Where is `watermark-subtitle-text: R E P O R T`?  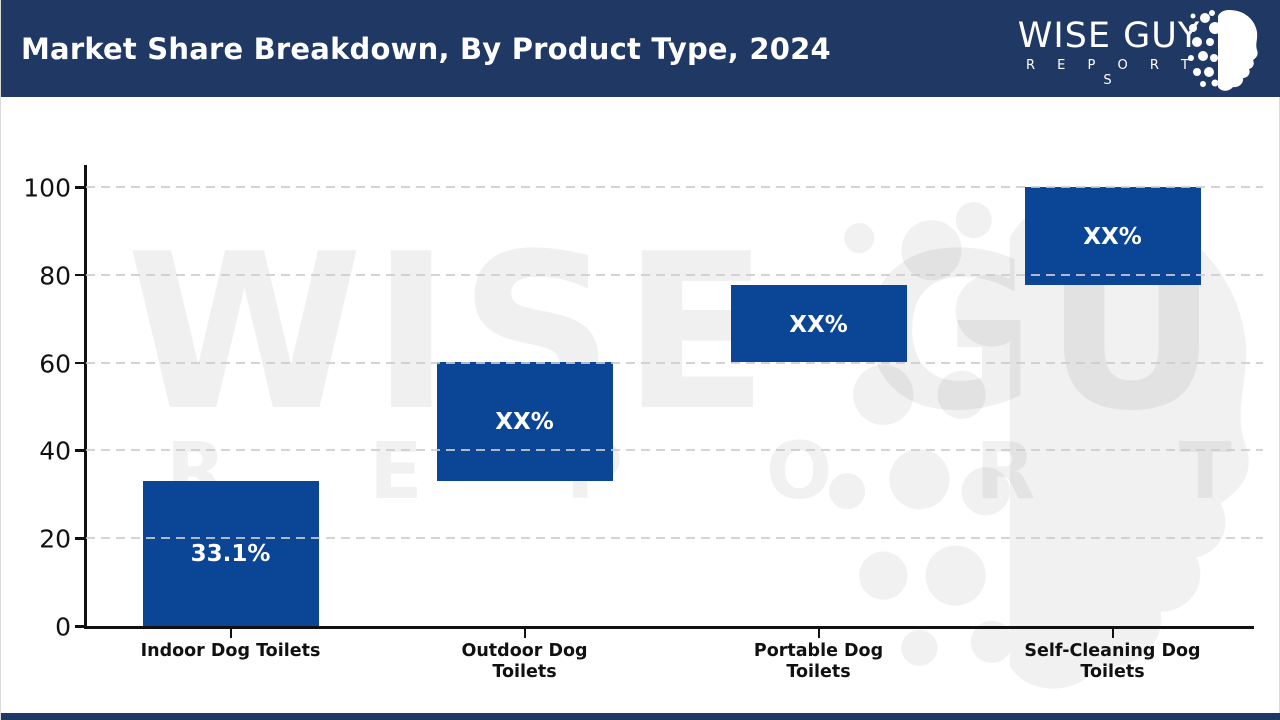 watermark-subtitle-text: R E P O R T is located at coordinates (723, 472).